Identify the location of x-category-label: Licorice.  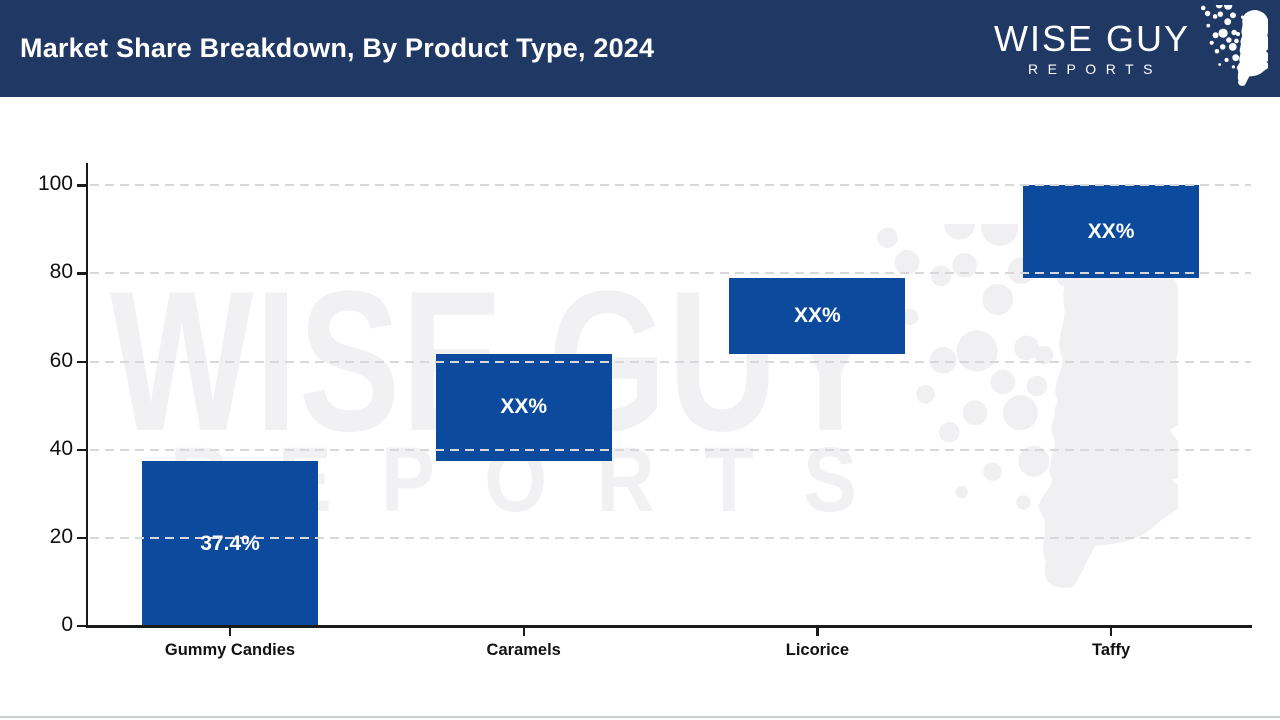
(817, 650).